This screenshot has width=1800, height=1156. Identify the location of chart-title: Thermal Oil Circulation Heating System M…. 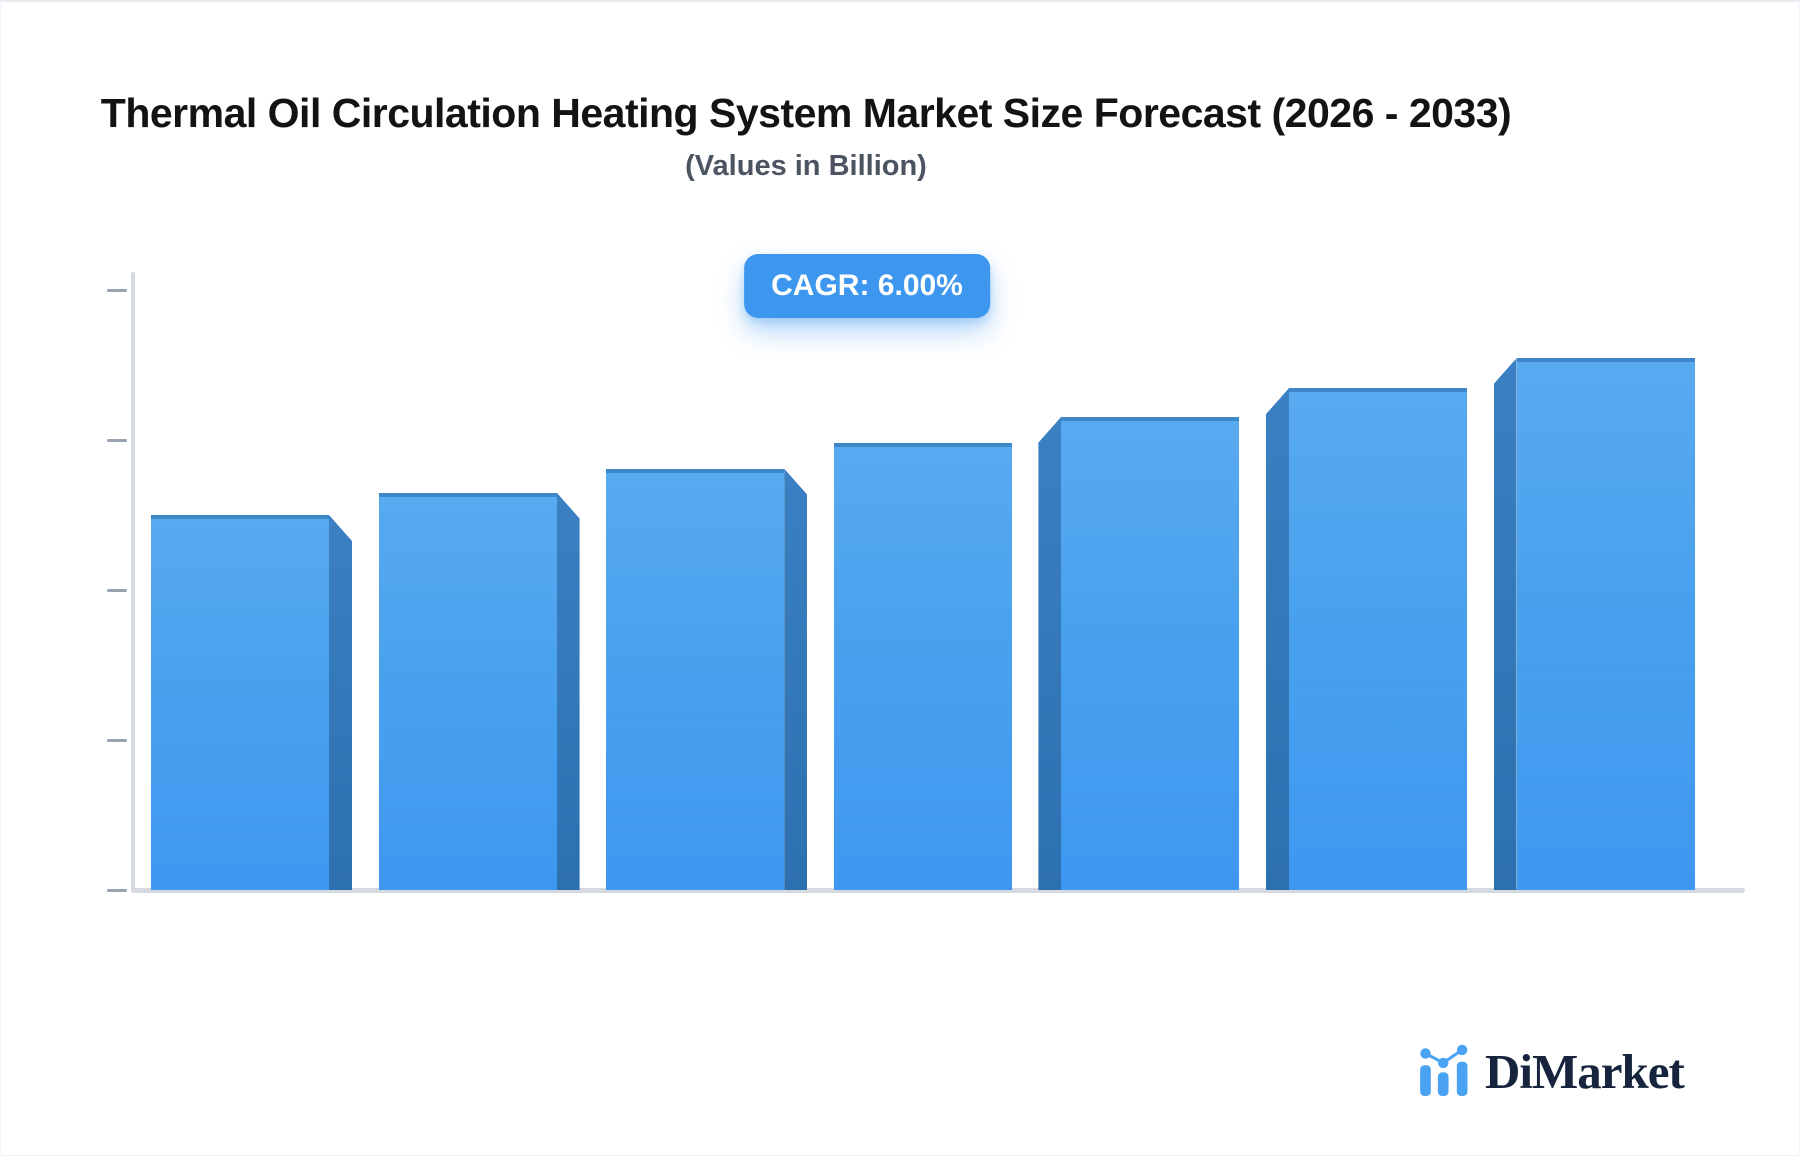
(806, 113).